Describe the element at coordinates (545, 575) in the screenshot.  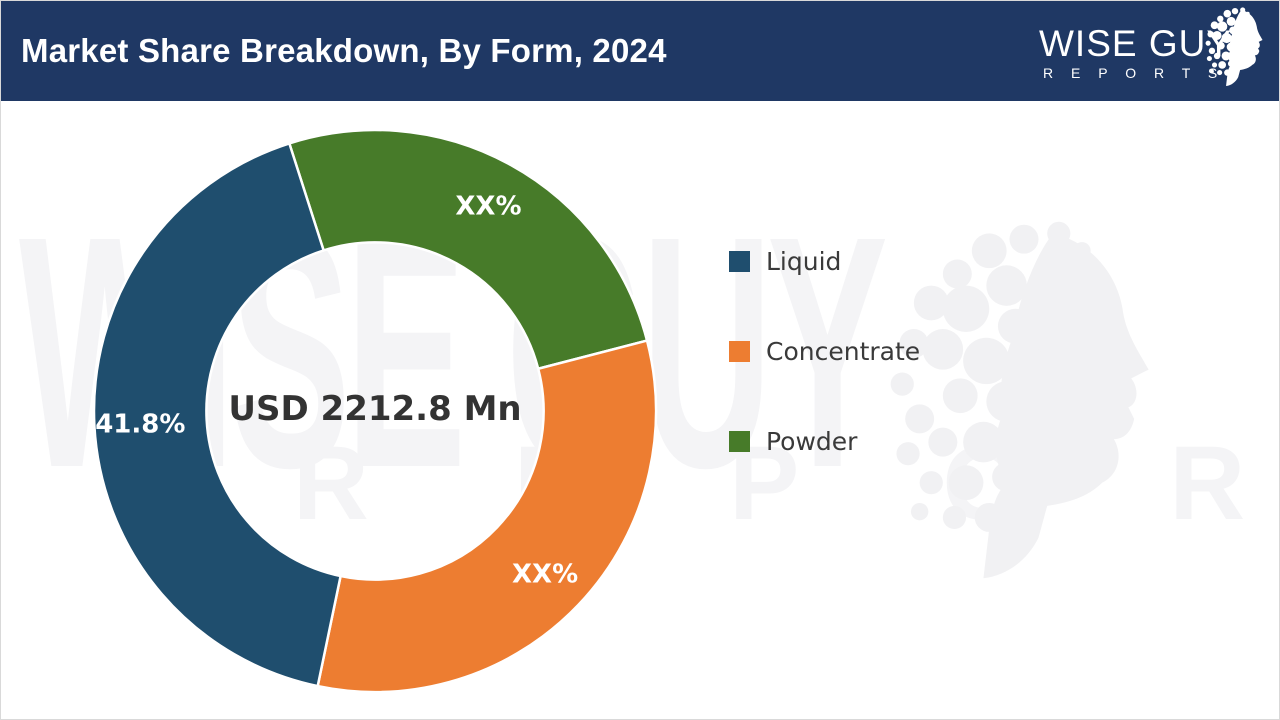
I see `segment-label-concentrate: XX%` at that location.